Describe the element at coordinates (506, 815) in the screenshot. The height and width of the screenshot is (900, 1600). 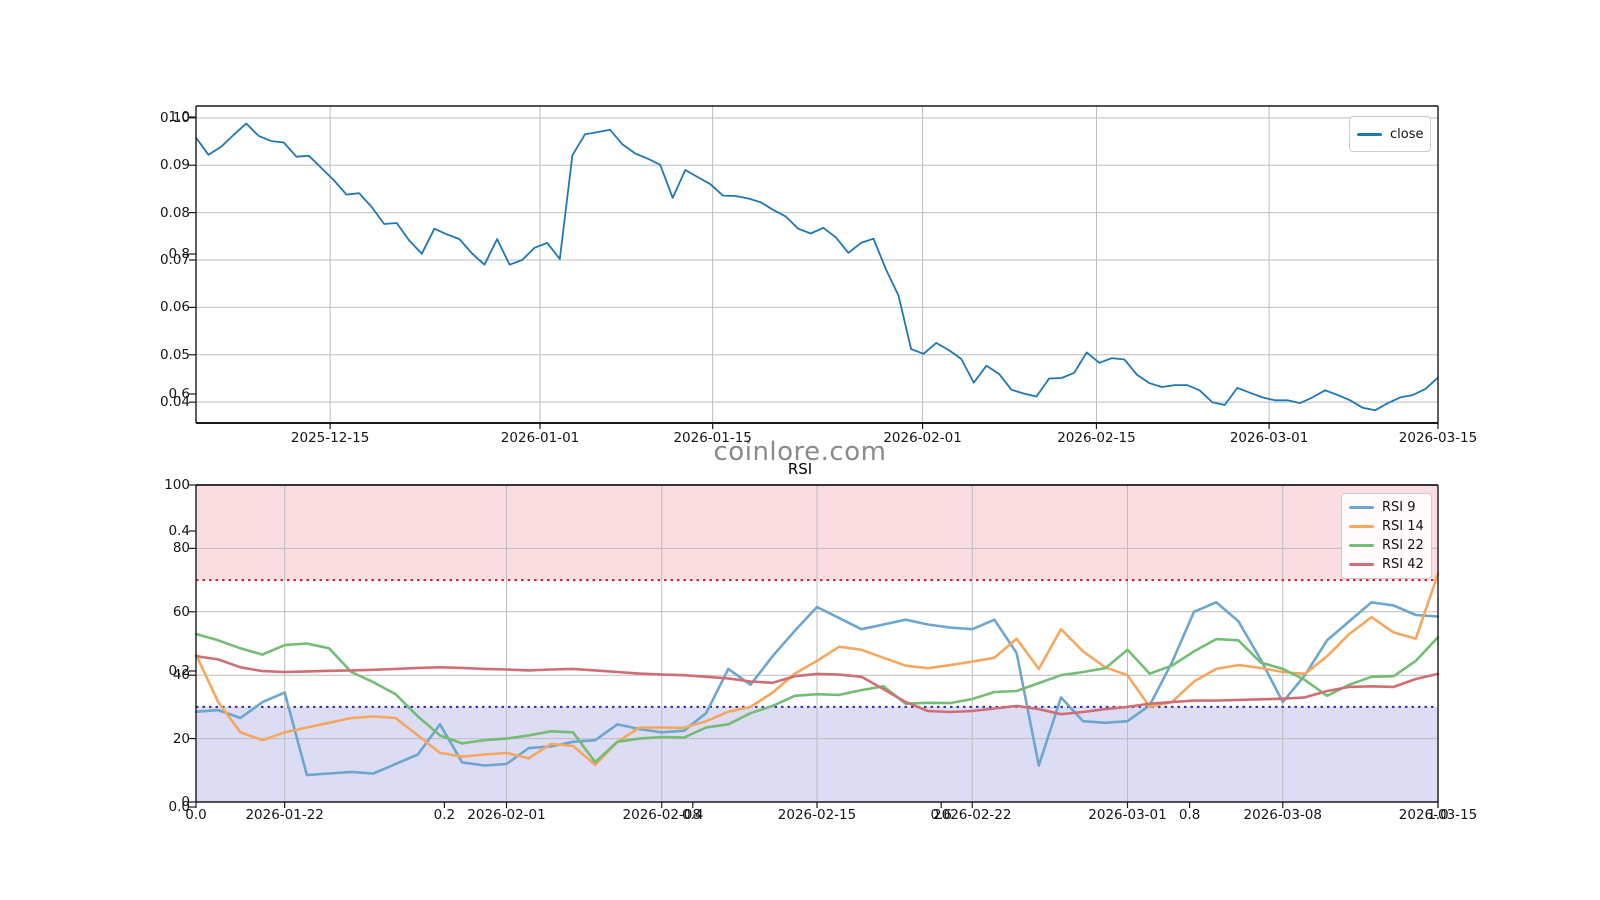
I see `x-tick-label-rsi-date: 2026-02-01` at that location.